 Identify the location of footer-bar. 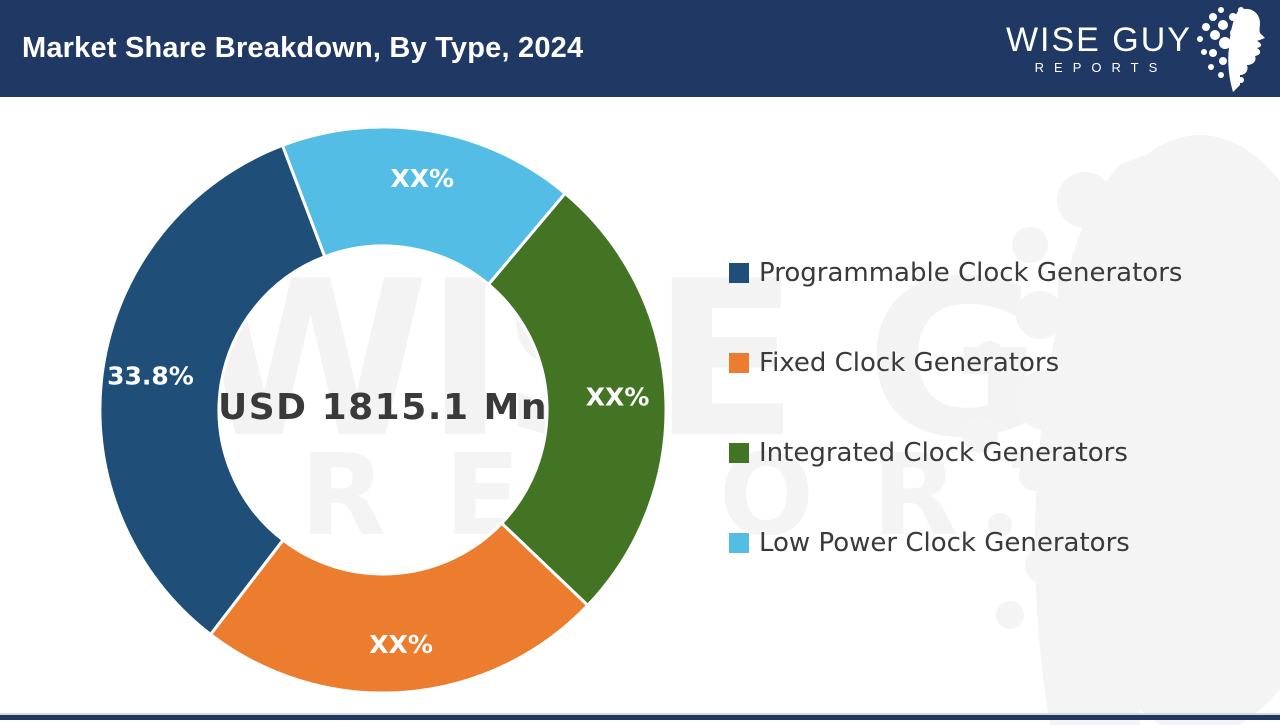
(640, 716).